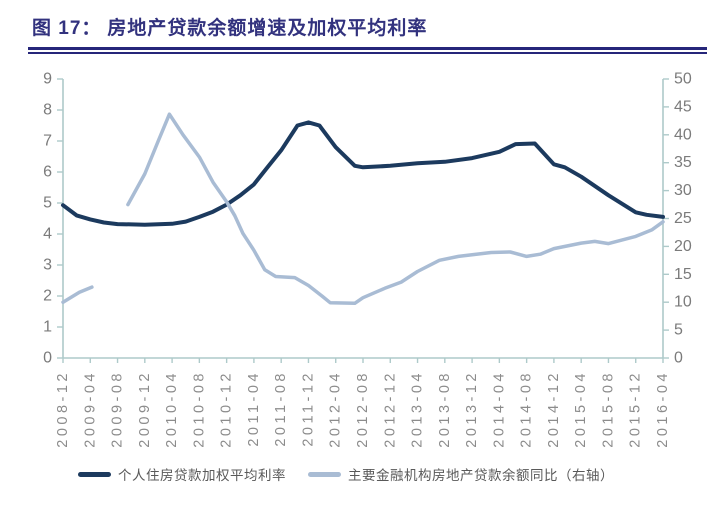 The width and height of the screenshot is (720, 517). What do you see at coordinates (683, 134) in the screenshot?
I see `y-tick-label-right: 40` at bounding box center [683, 134].